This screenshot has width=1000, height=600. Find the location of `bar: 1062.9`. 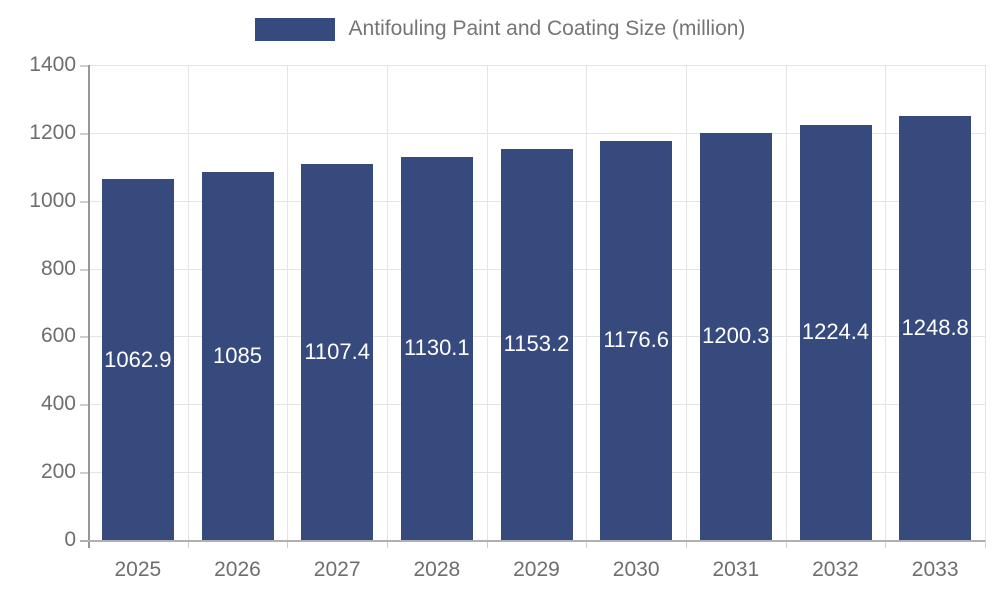

bar: 1062.9 is located at coordinates (137, 359).